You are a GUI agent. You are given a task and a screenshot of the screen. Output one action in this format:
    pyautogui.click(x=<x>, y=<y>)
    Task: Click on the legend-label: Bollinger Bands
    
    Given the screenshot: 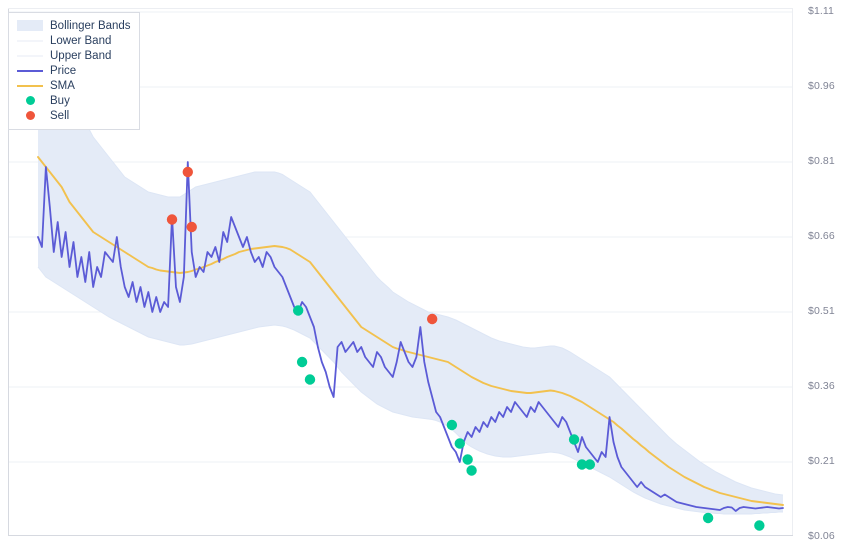 What is the action you would take?
    pyautogui.click(x=90, y=25)
    